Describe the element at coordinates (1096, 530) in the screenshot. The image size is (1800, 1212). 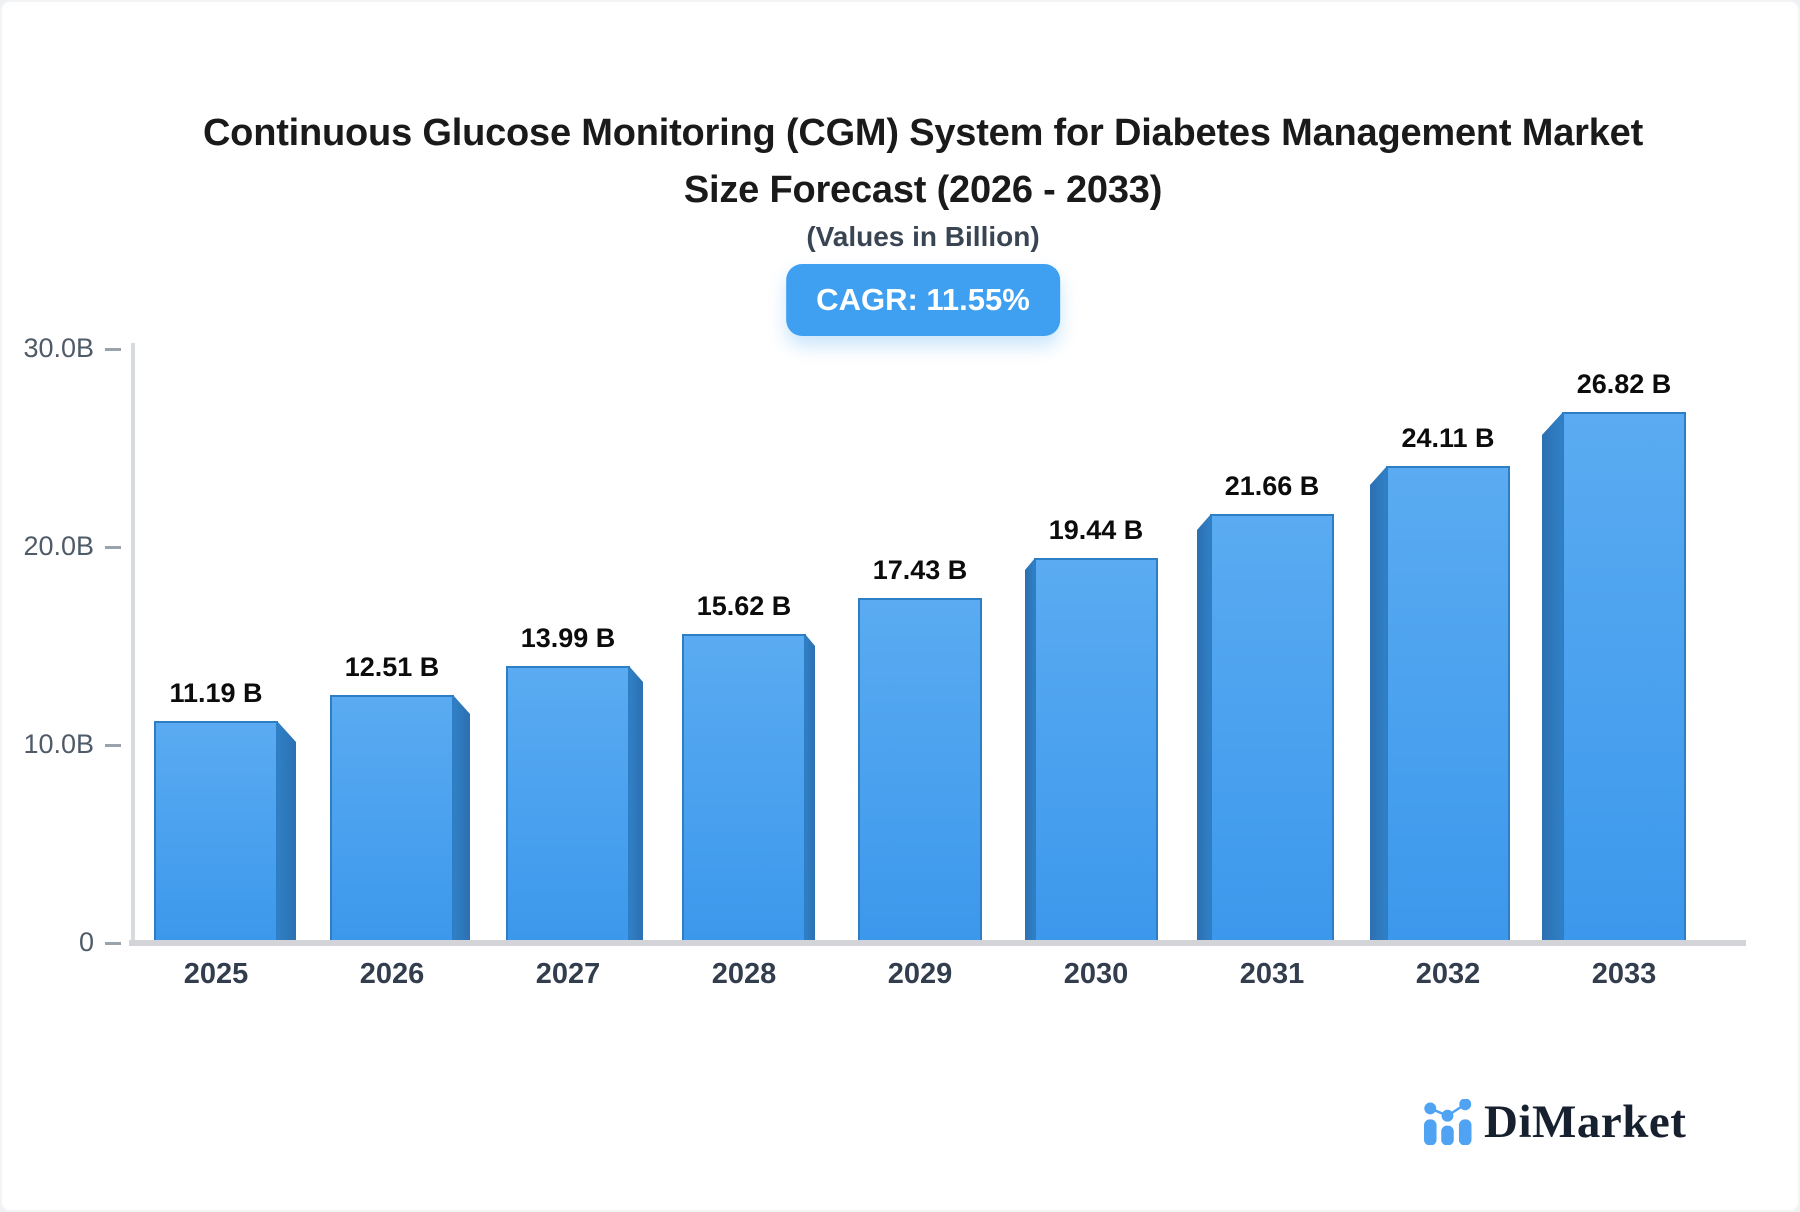
I see `bar-value-label-2030: 19.44 B` at that location.